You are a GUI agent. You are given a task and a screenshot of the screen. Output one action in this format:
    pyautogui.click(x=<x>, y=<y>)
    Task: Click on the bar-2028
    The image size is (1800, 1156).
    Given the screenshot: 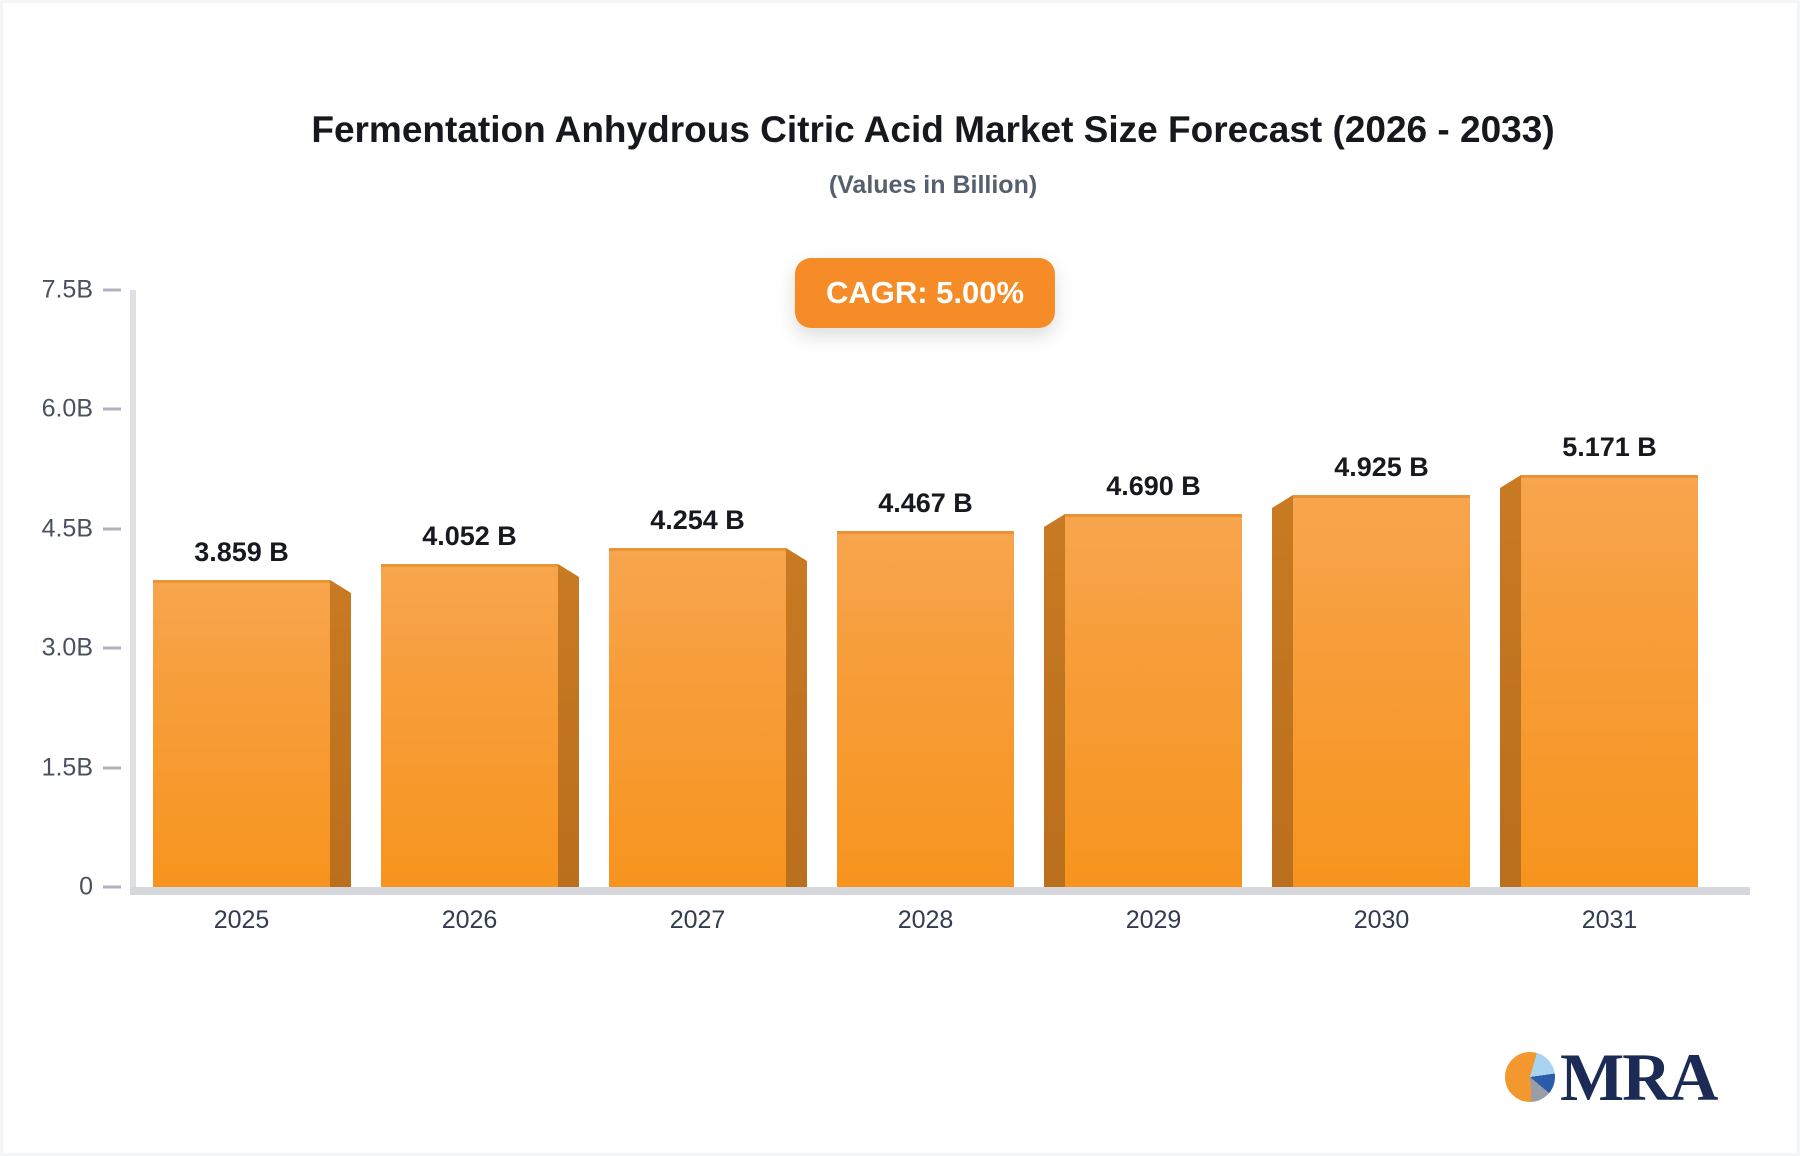 What is the action you would take?
    pyautogui.click(x=925, y=709)
    